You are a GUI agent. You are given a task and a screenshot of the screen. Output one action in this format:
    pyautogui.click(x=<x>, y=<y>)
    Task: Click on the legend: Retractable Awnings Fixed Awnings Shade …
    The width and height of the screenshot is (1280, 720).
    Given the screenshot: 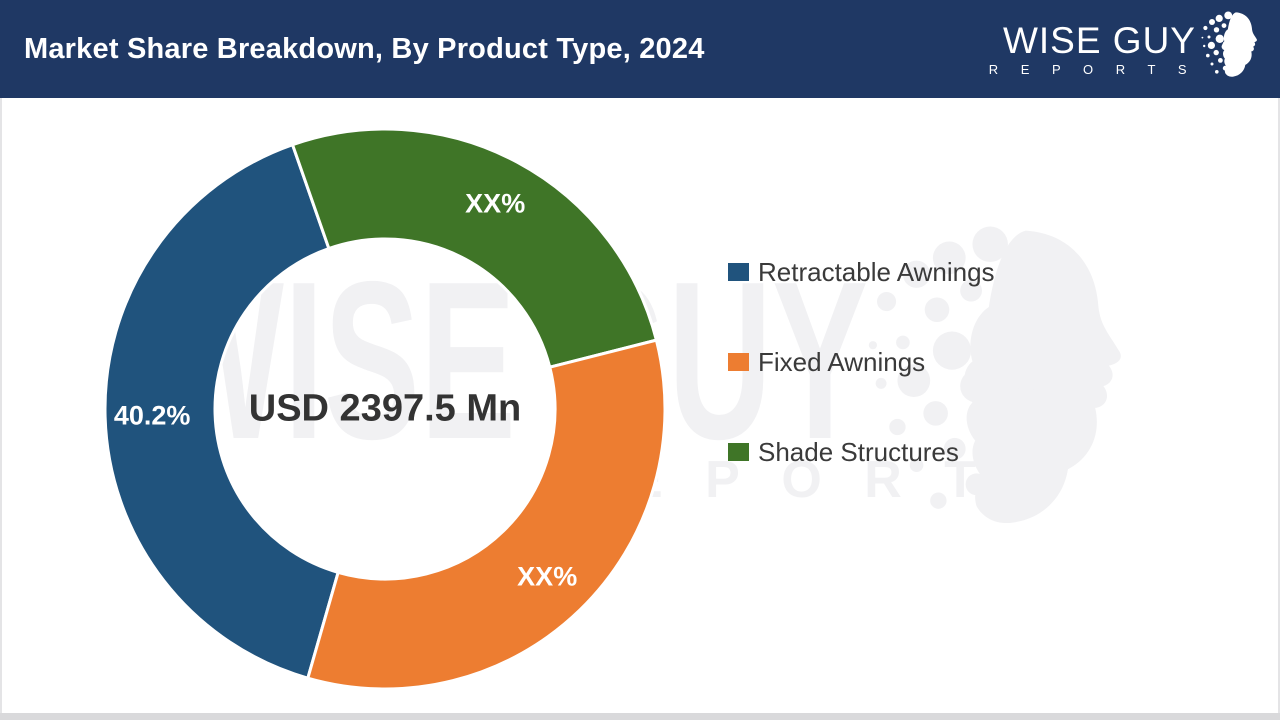 What is the action you would take?
    pyautogui.click(x=861, y=391)
    